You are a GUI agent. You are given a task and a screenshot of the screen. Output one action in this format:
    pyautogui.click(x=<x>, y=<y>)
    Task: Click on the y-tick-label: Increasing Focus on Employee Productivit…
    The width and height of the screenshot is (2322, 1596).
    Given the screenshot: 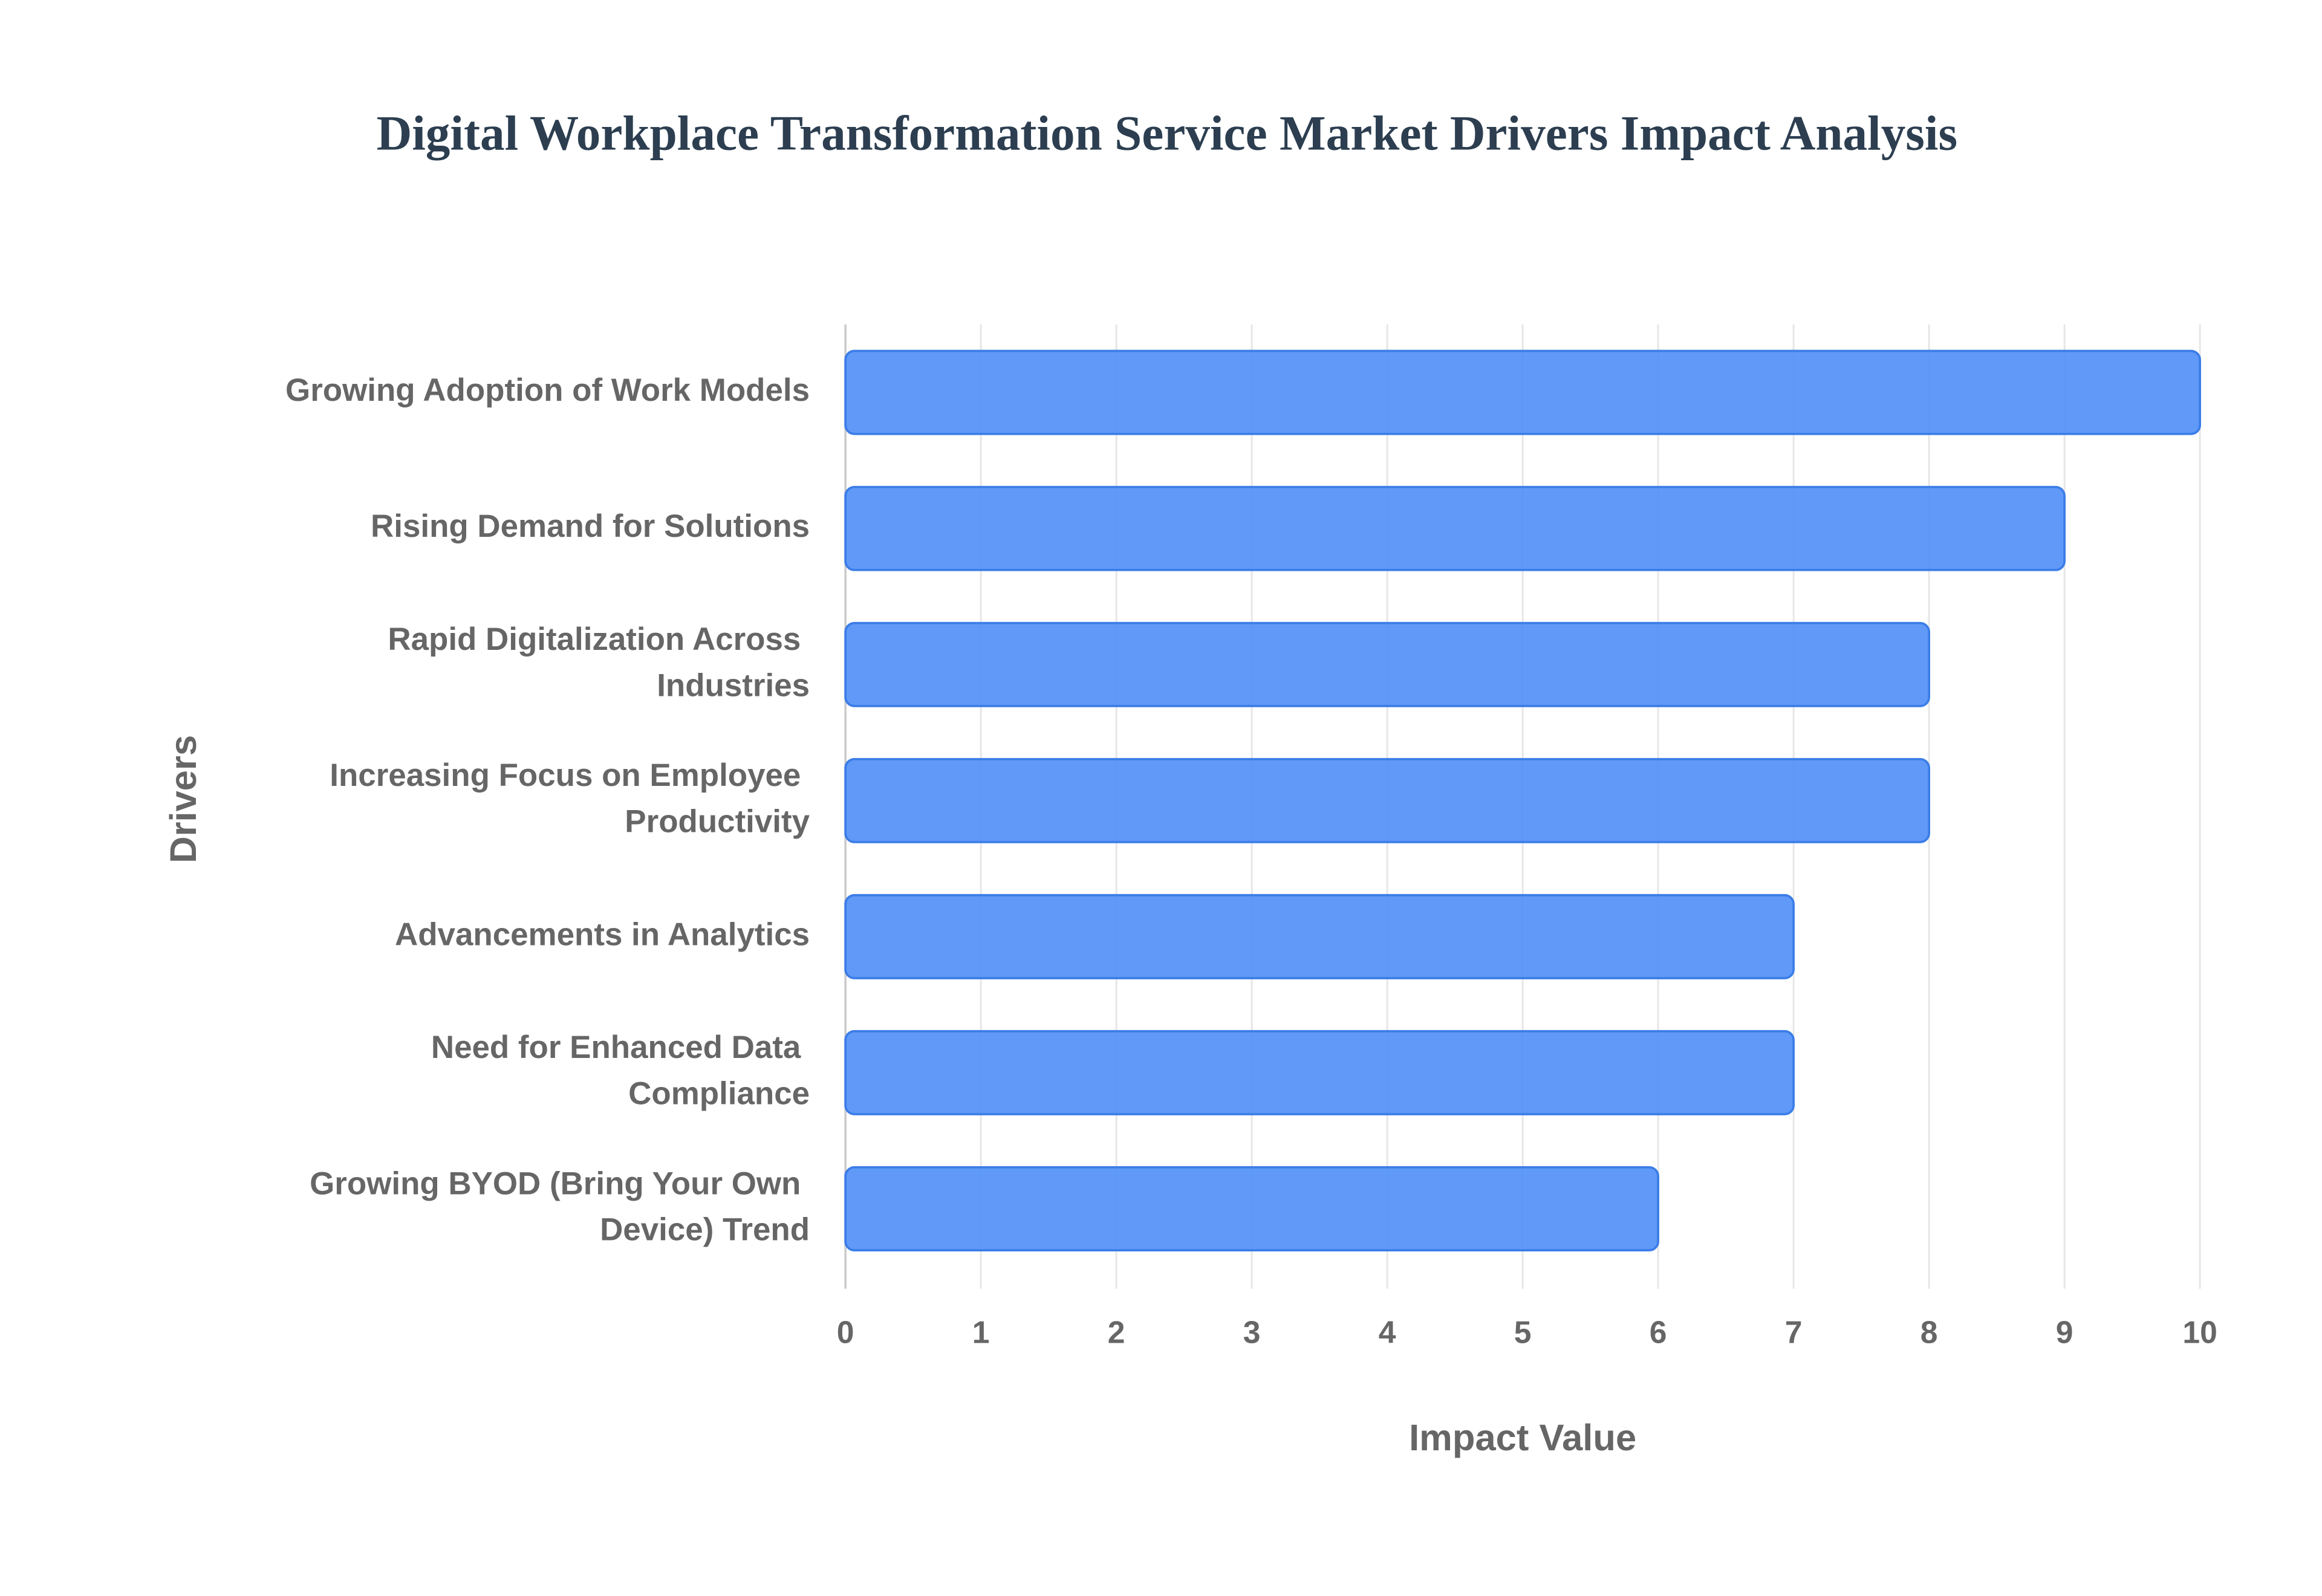 What is the action you would take?
    pyautogui.click(x=570, y=798)
    